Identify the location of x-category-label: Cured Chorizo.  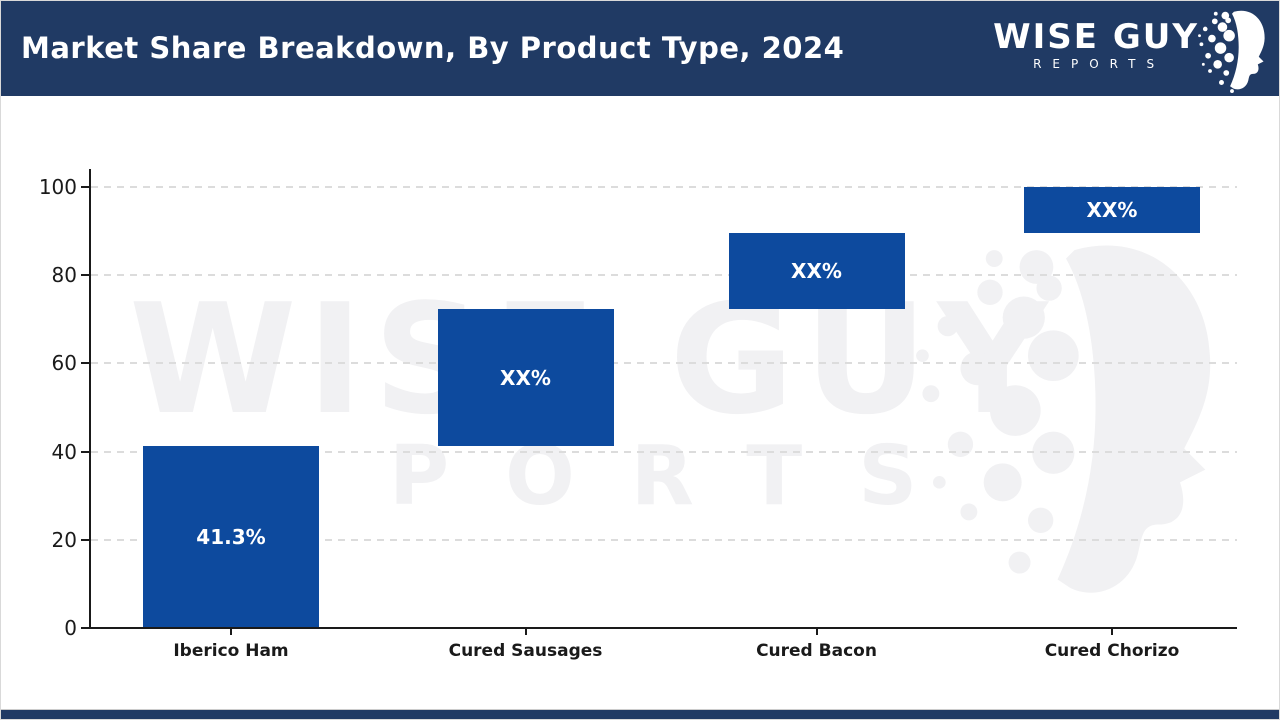
(1112, 651).